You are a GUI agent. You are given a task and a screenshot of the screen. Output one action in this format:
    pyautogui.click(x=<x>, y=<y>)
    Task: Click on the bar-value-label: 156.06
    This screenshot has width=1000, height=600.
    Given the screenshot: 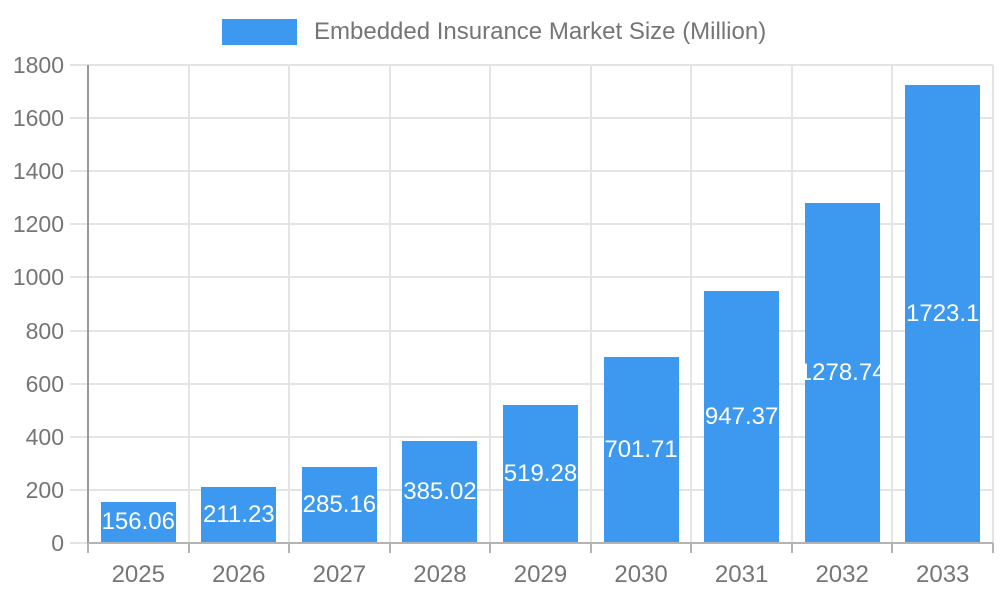 What is the action you would take?
    pyautogui.click(x=138, y=522)
    